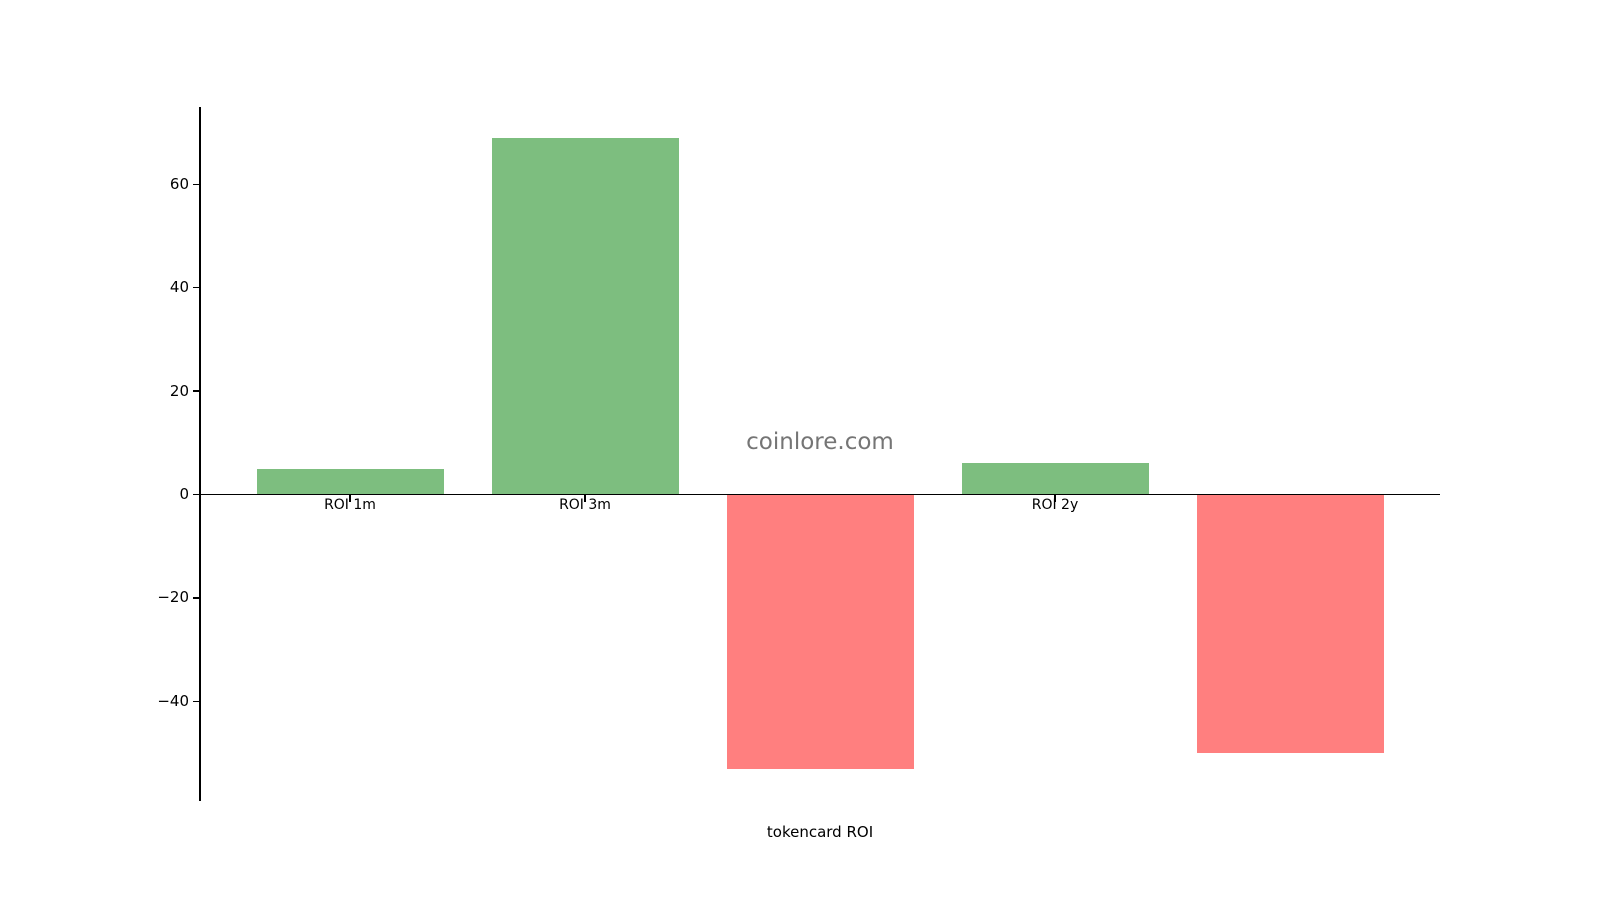  I want to click on y-tick-label: −20, so click(173, 597).